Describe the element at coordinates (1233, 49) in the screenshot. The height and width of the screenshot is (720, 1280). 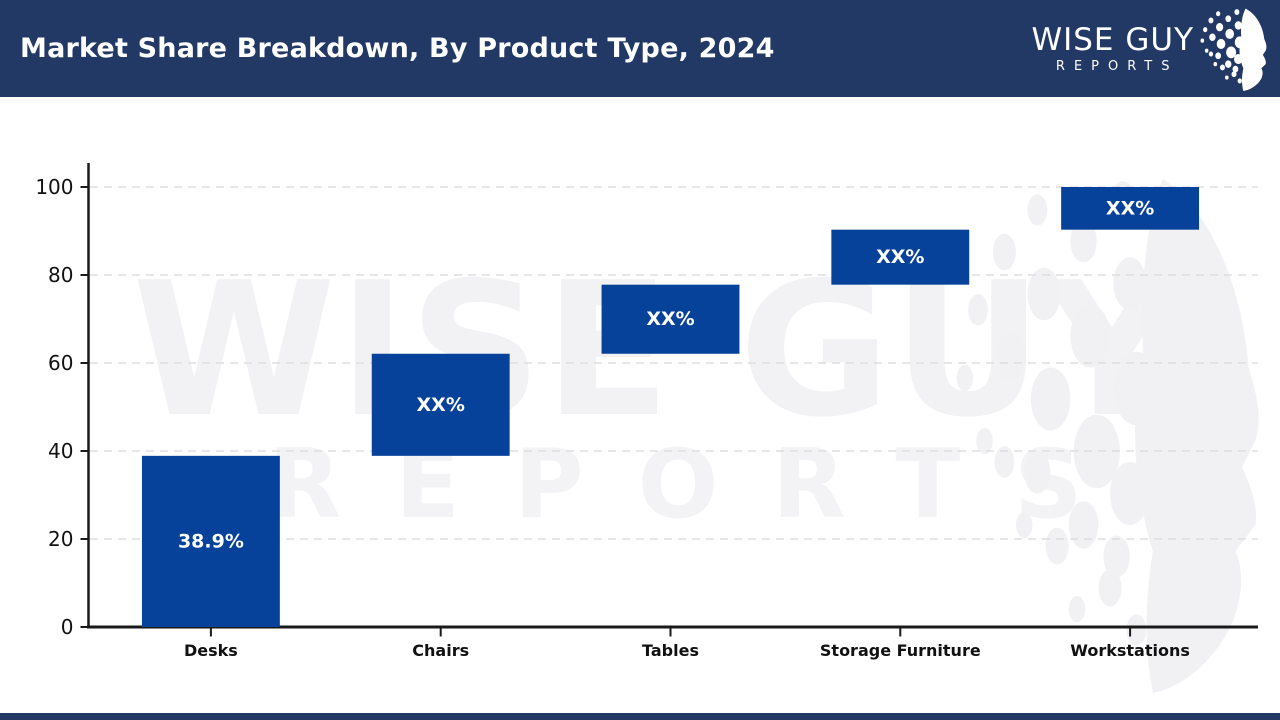
I see `logo-face-icon` at that location.